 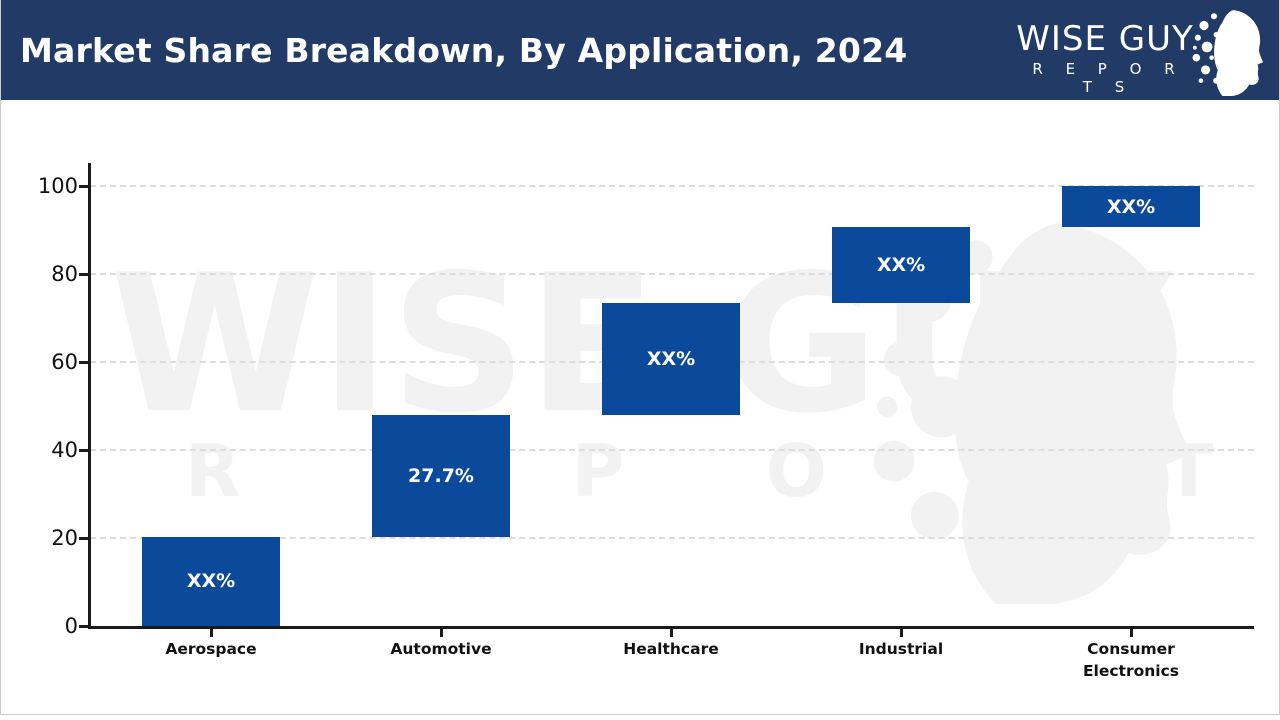 I want to click on y-axis-tick-label: 0, so click(x=71, y=626).